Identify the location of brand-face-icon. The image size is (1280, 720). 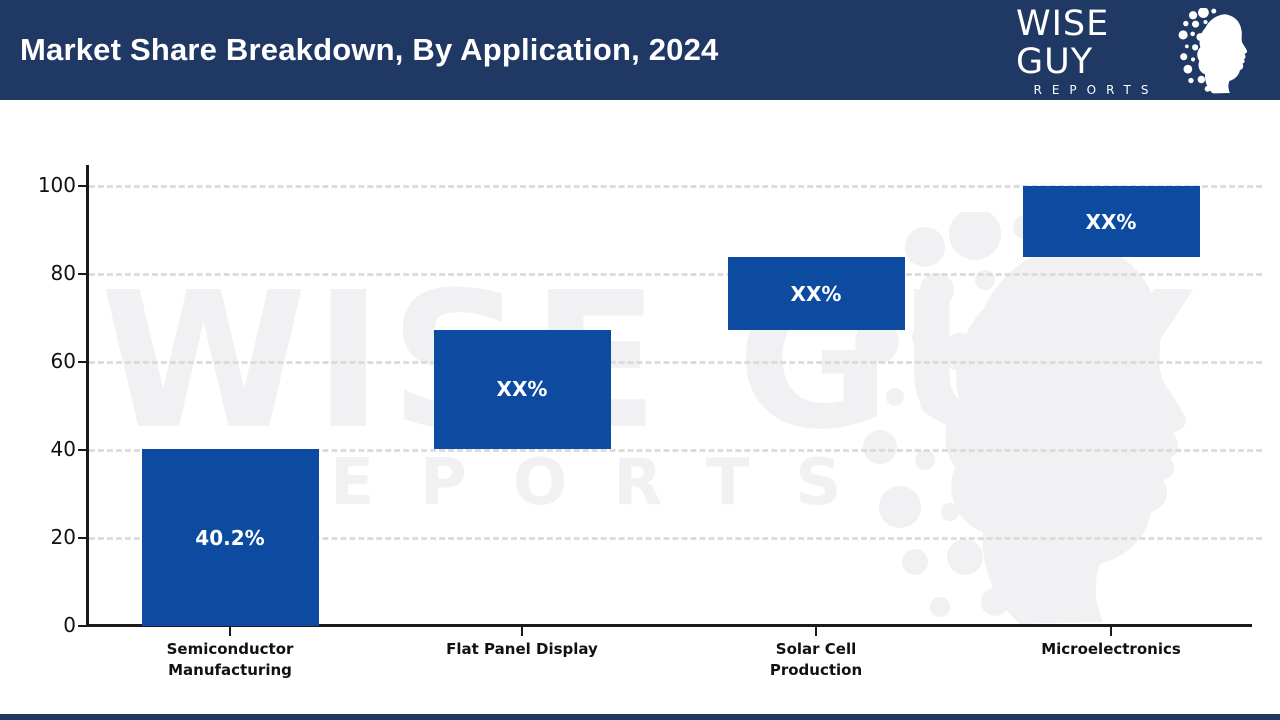
(1213, 51).